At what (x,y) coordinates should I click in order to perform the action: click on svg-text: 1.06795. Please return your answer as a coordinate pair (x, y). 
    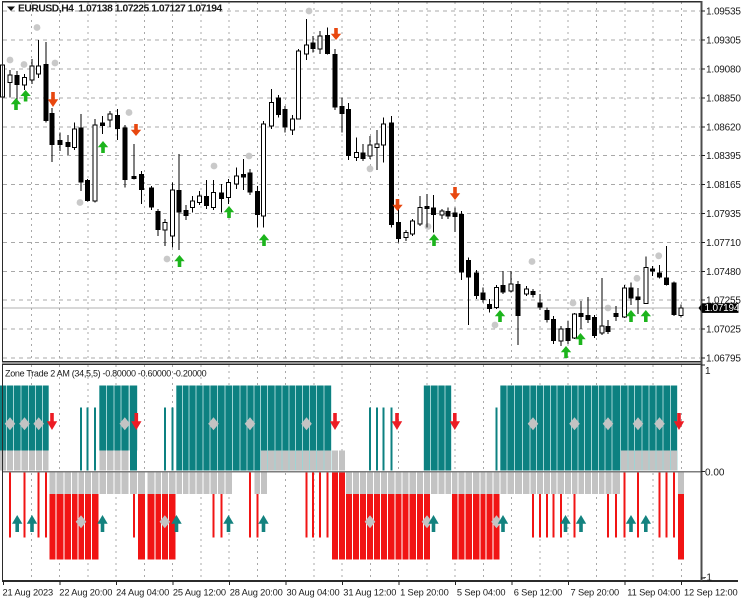
    Looking at the image, I should click on (723, 359).